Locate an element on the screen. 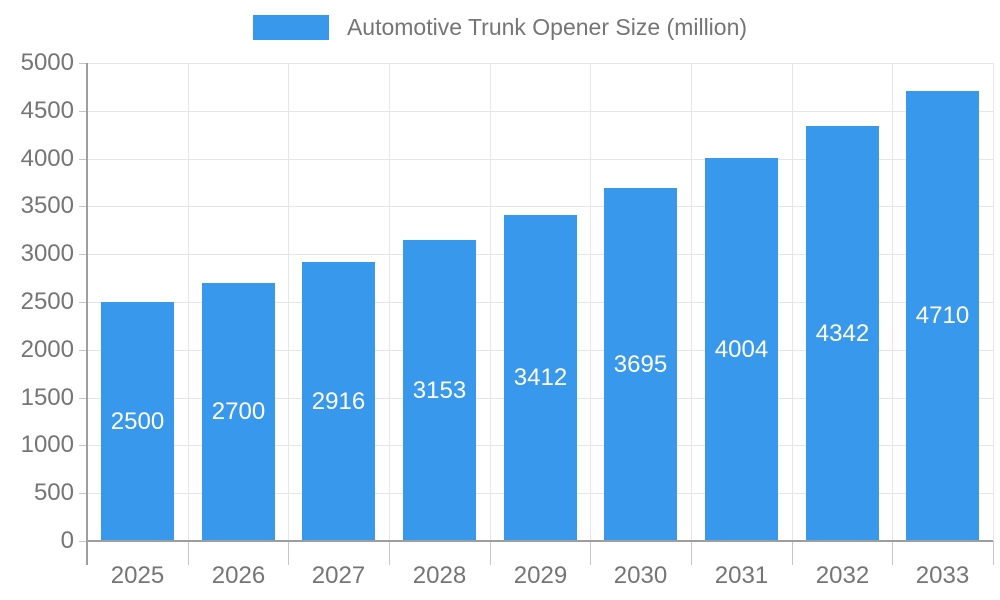  bar-value-label: 4004 is located at coordinates (741, 349).